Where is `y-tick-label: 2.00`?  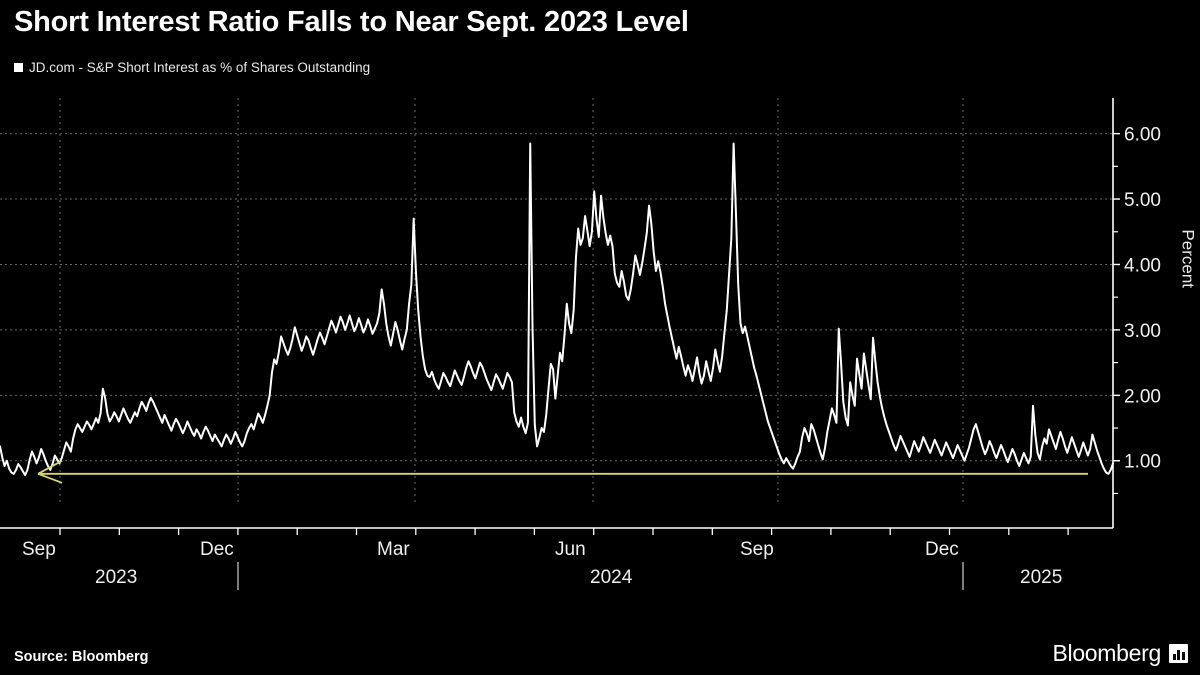
y-tick-label: 2.00 is located at coordinates (1142, 396).